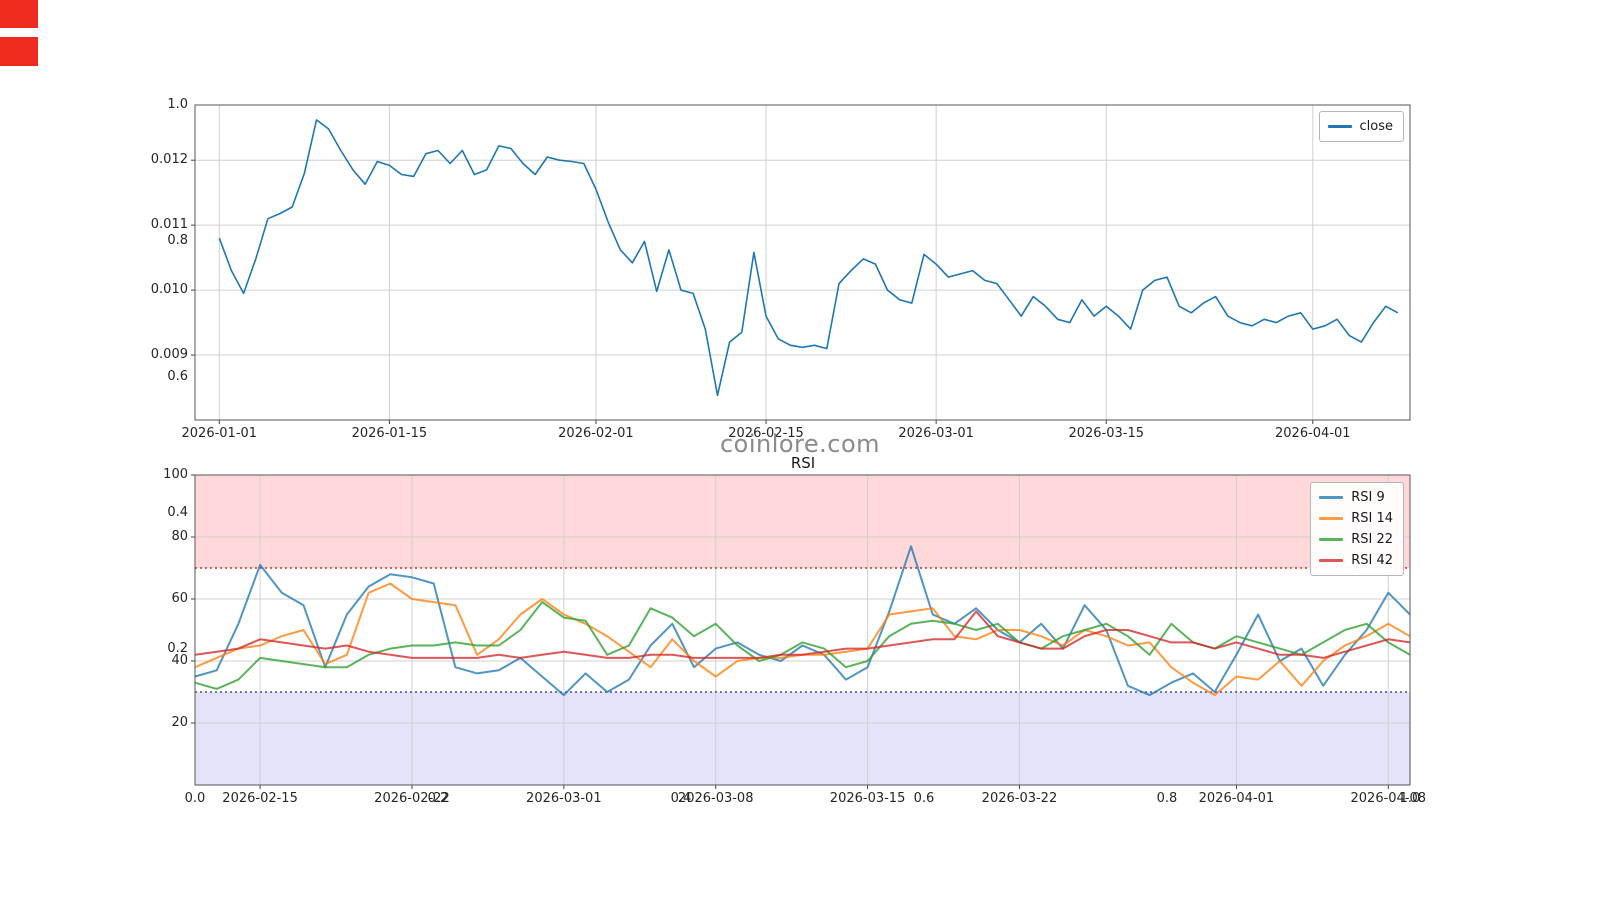 Image resolution: width=1600 pixels, height=900 pixels. Describe the element at coordinates (924, 798) in the screenshot. I see `overlay-x-tick: 0.6` at that location.